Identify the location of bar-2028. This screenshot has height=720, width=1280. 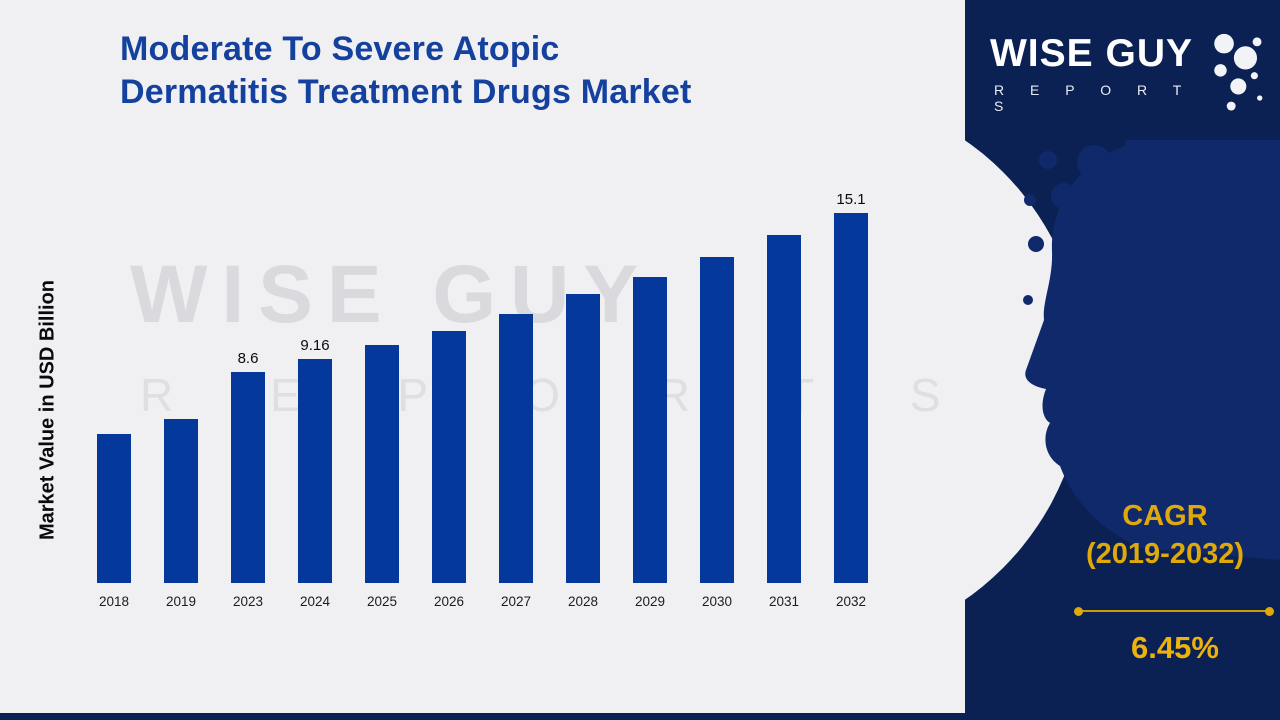
(583, 438).